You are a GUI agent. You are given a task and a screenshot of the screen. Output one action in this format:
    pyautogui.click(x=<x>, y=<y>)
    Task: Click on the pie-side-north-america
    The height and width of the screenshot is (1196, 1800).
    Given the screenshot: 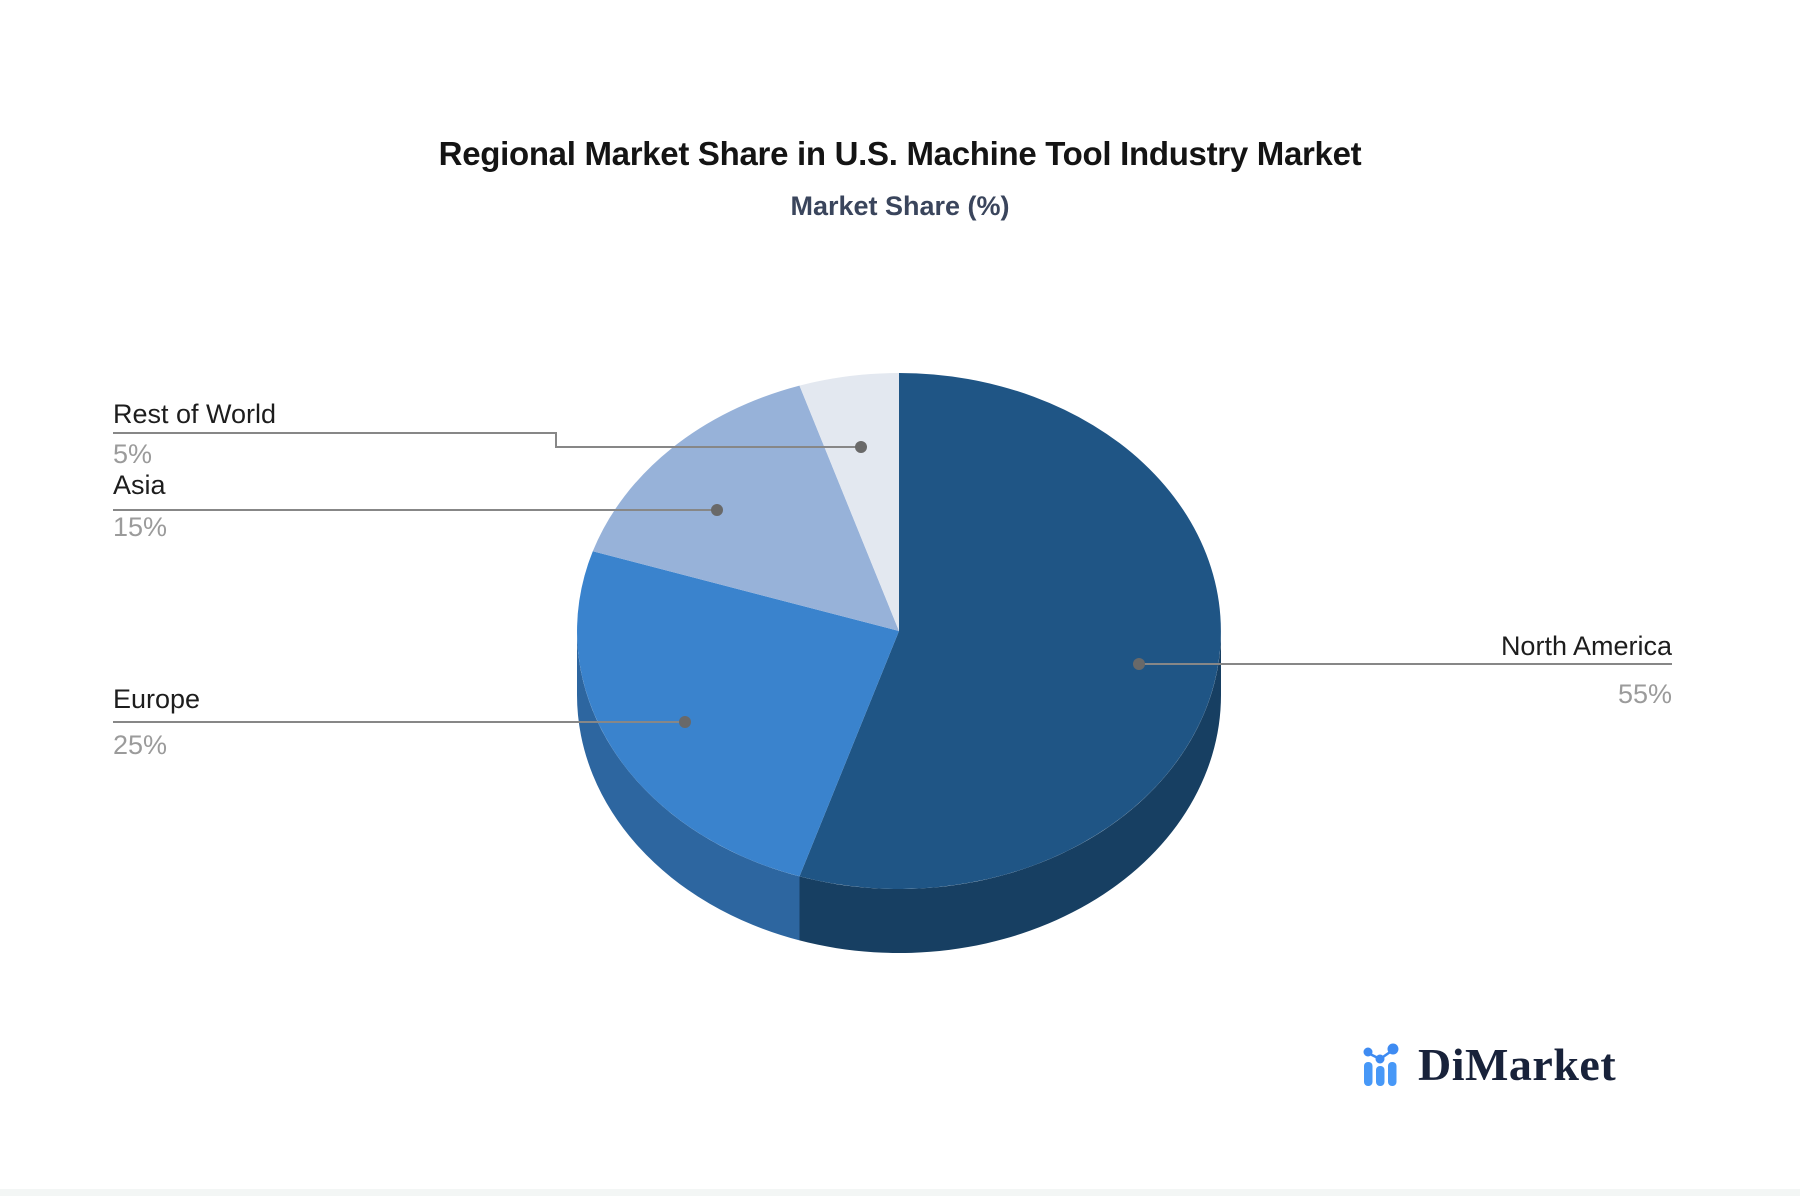 What is the action you would take?
    pyautogui.click(x=1010, y=792)
    